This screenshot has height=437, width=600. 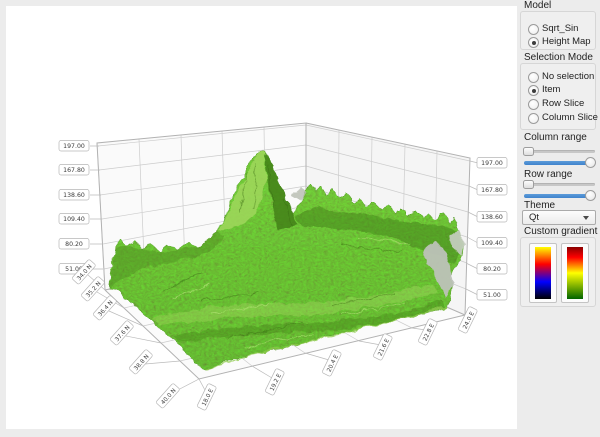 I want to click on theme-combobox: Qt, so click(x=559, y=217).